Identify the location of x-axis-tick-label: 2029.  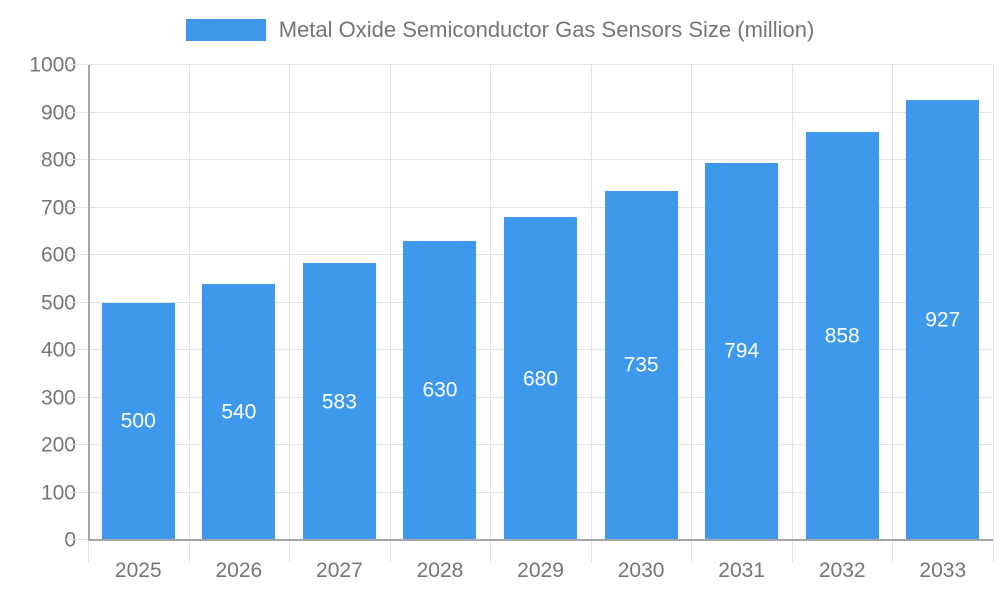
(540, 570).